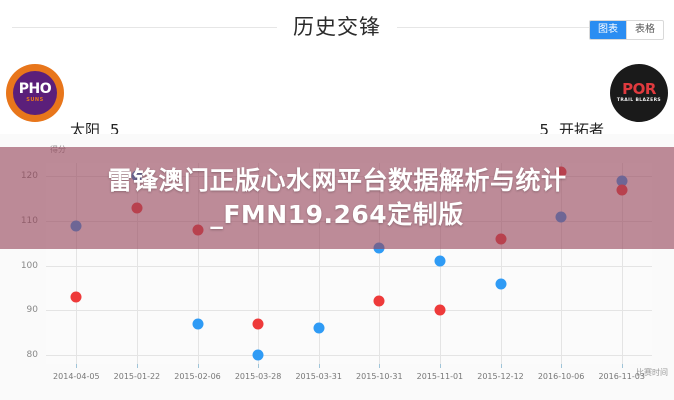  What do you see at coordinates (32, 355) in the screenshot?
I see `y-axis-tick: 80` at bounding box center [32, 355].